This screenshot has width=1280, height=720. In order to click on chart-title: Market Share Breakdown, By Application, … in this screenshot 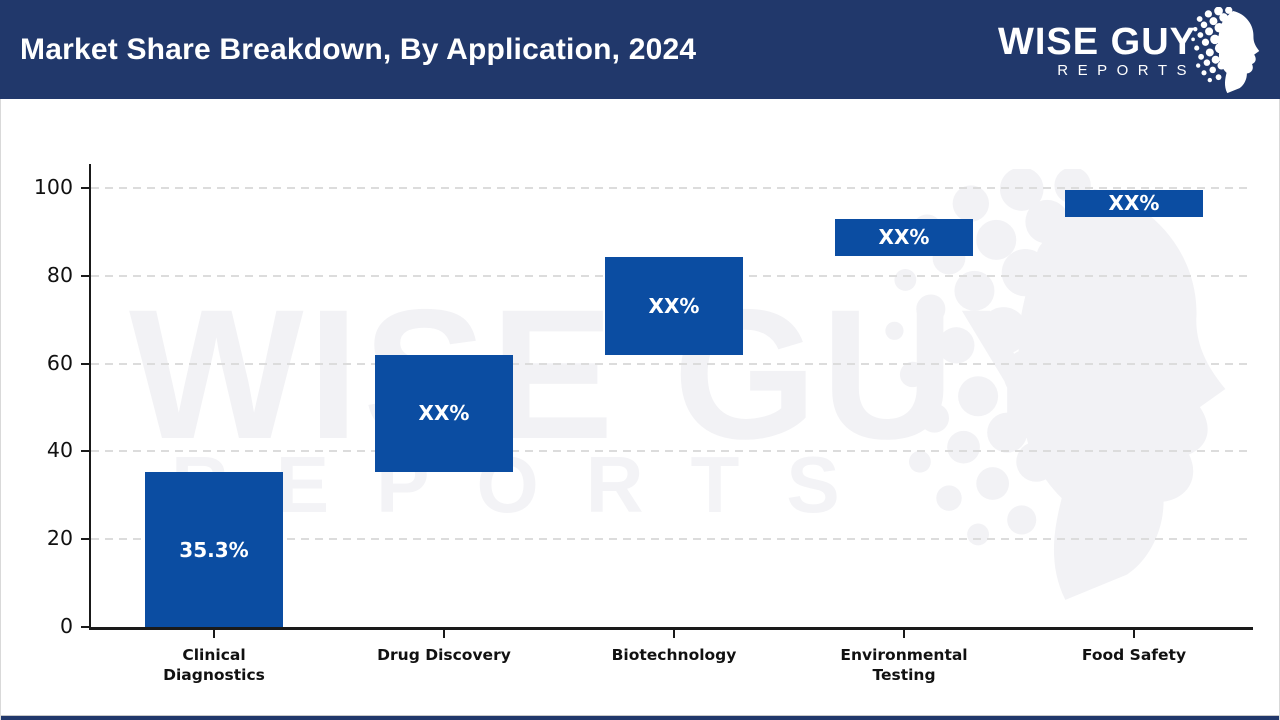, I will do `click(358, 49)`.